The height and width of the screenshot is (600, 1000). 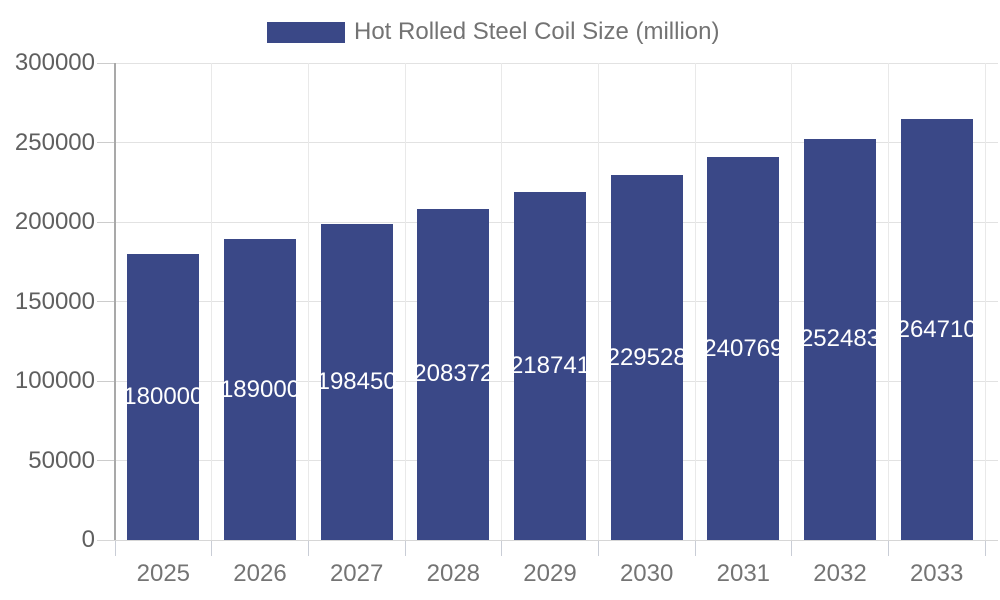 I want to click on y-axis-tick-label: 150000, so click(x=54, y=301).